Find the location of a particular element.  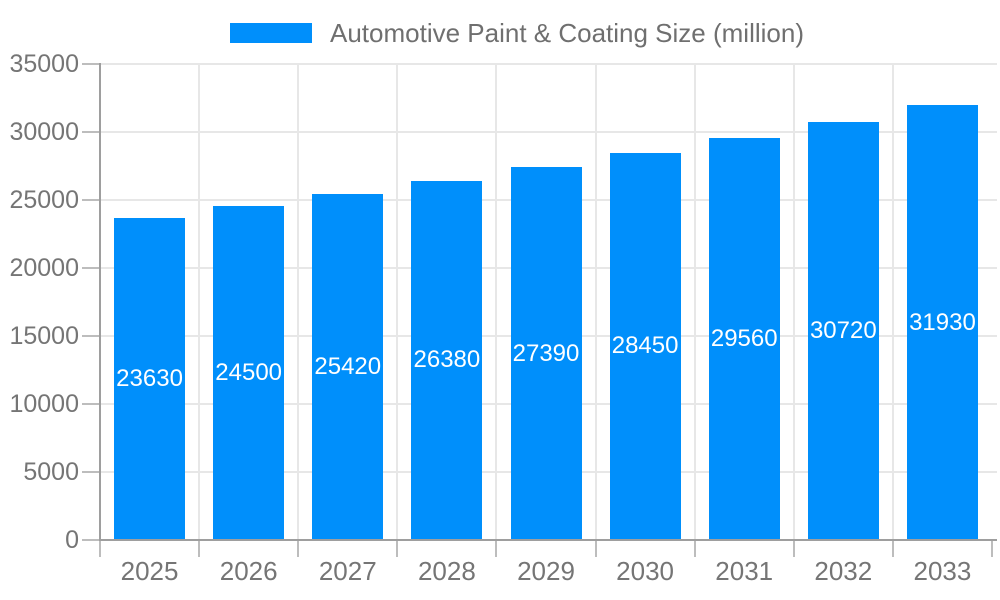

x-axis-tick-label: 2027 is located at coordinates (347, 571).